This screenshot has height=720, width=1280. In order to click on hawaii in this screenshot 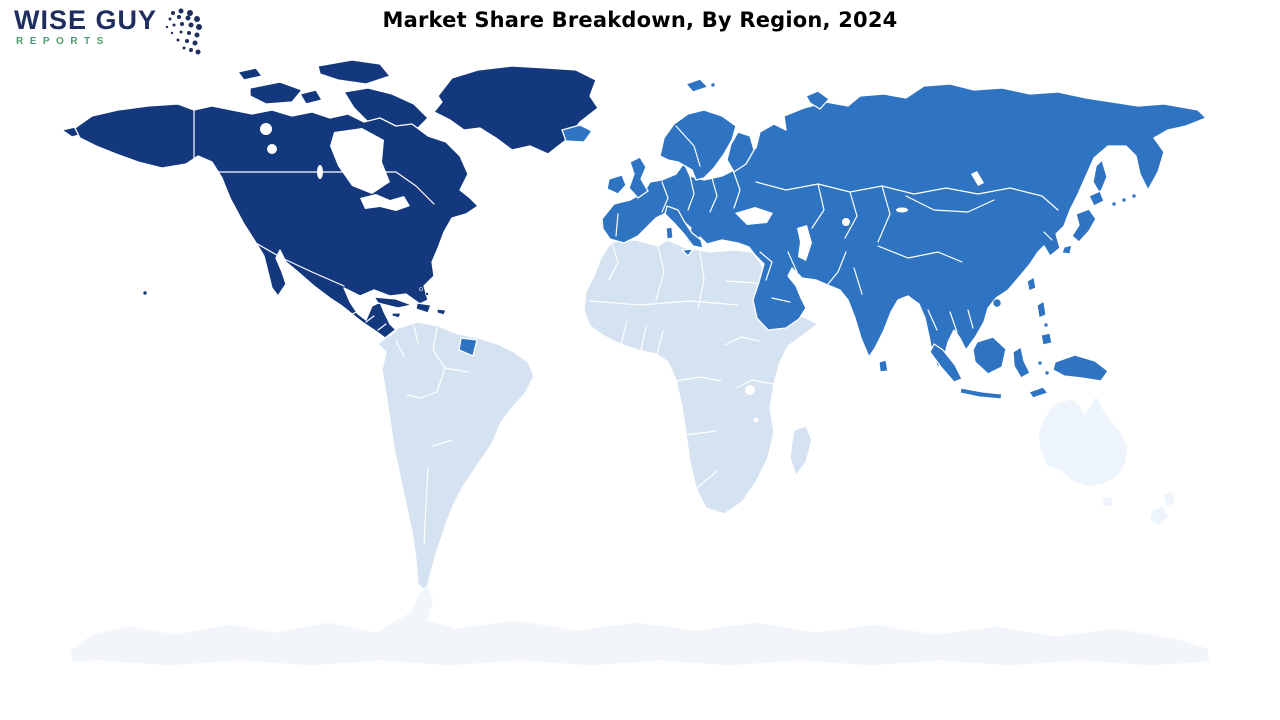, I will do `click(145, 293)`.